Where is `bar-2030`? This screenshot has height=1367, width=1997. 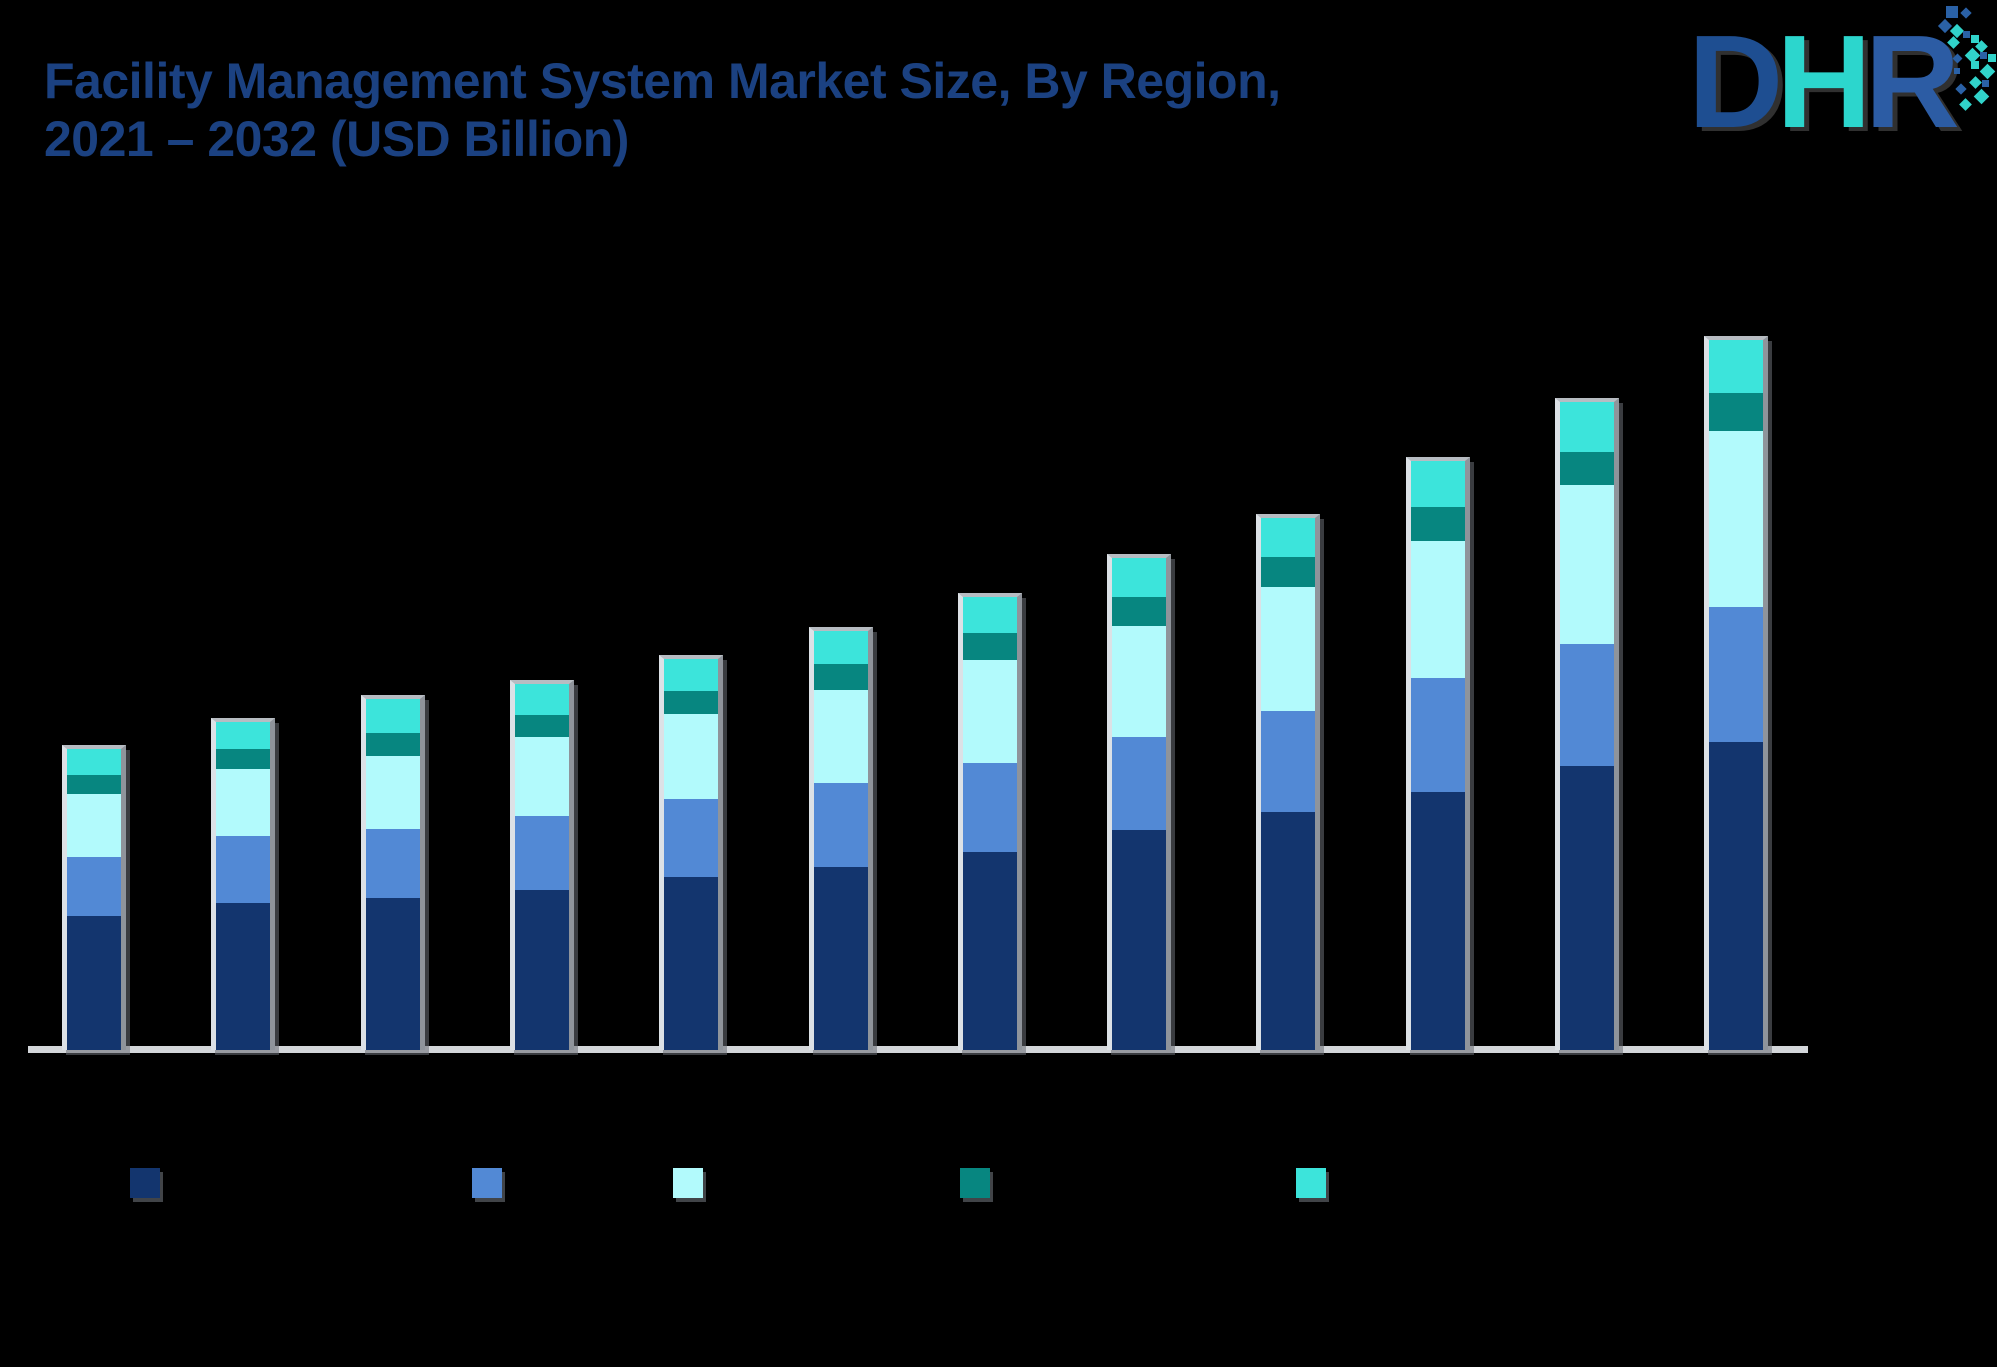 bar-2030 is located at coordinates (1438, 753).